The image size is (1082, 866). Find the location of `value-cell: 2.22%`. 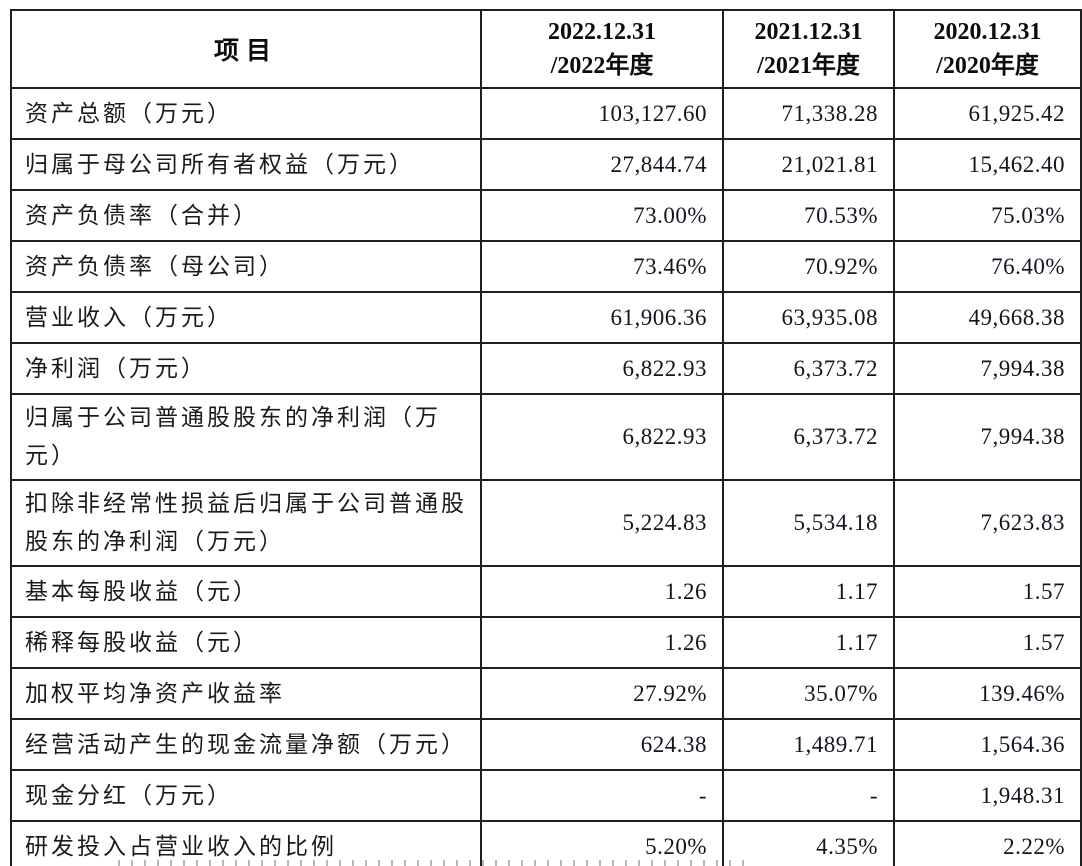

value-cell: 2.22% is located at coordinates (987, 843).